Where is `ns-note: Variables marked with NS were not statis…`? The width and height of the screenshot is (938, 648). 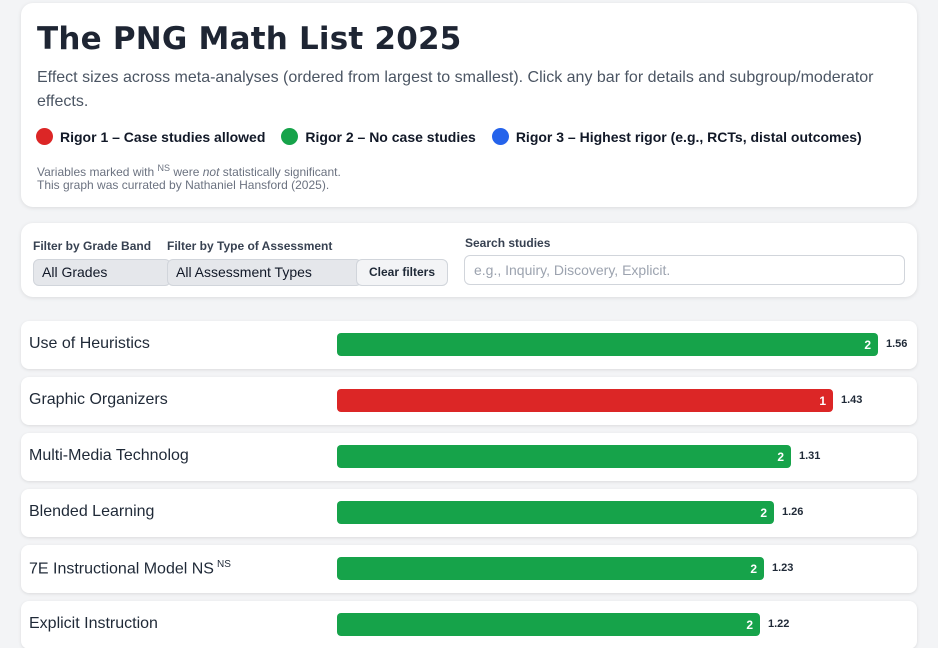
ns-note: Variables marked with NS were not statis… is located at coordinates (189, 170).